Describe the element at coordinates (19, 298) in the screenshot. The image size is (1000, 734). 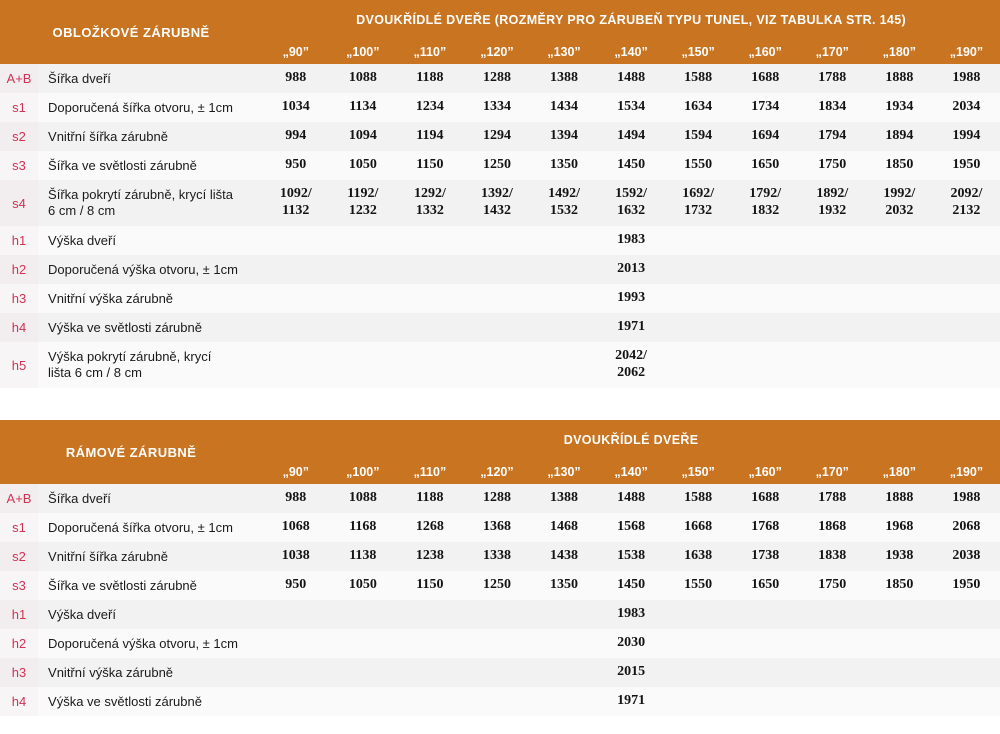
I see `row-code: h3` at that location.